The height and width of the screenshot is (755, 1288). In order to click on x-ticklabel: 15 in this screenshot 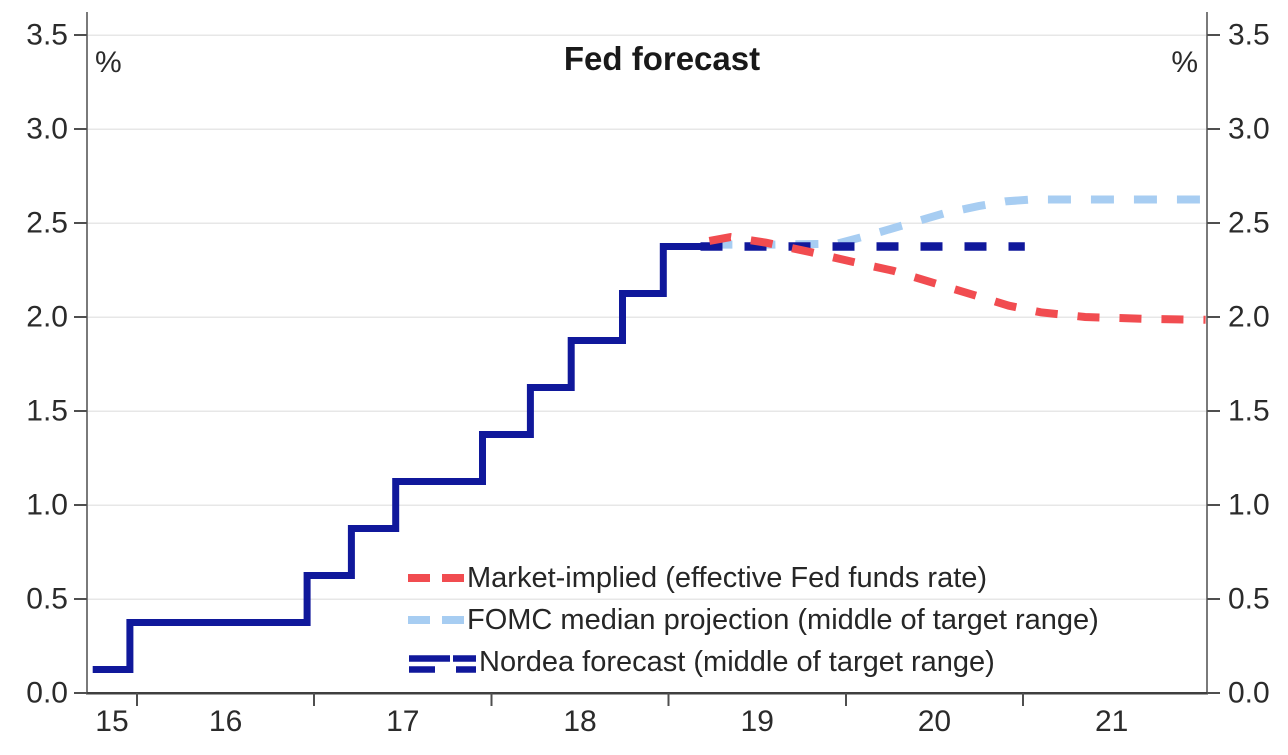, I will do `click(111, 721)`.